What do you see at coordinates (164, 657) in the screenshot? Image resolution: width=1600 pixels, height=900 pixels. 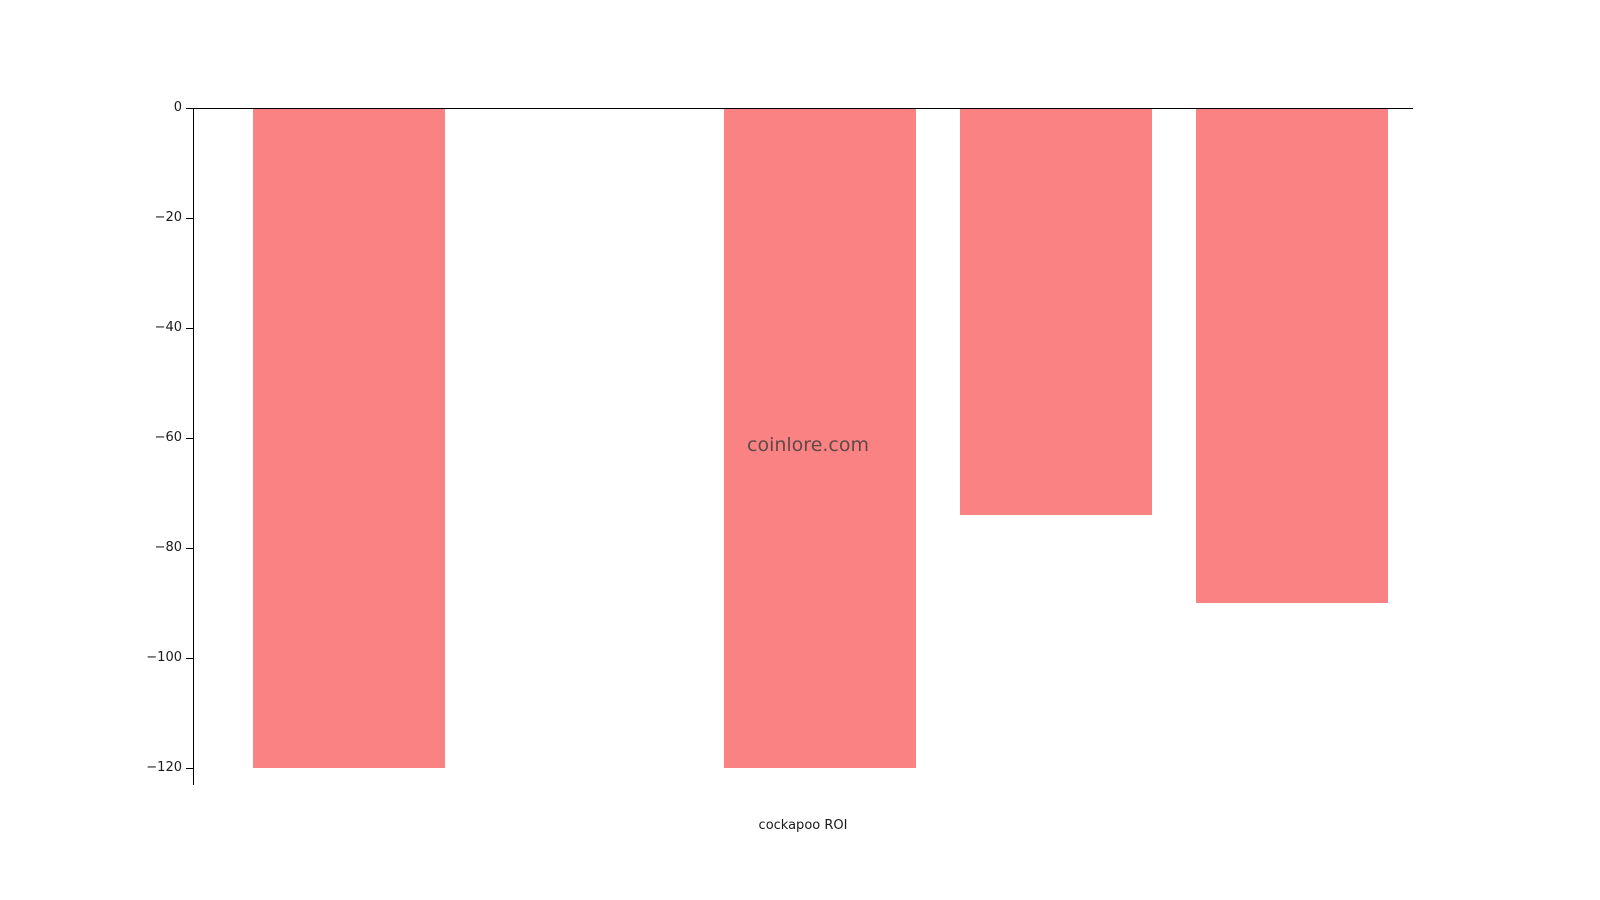 I see `y-tick-label: −100` at bounding box center [164, 657].